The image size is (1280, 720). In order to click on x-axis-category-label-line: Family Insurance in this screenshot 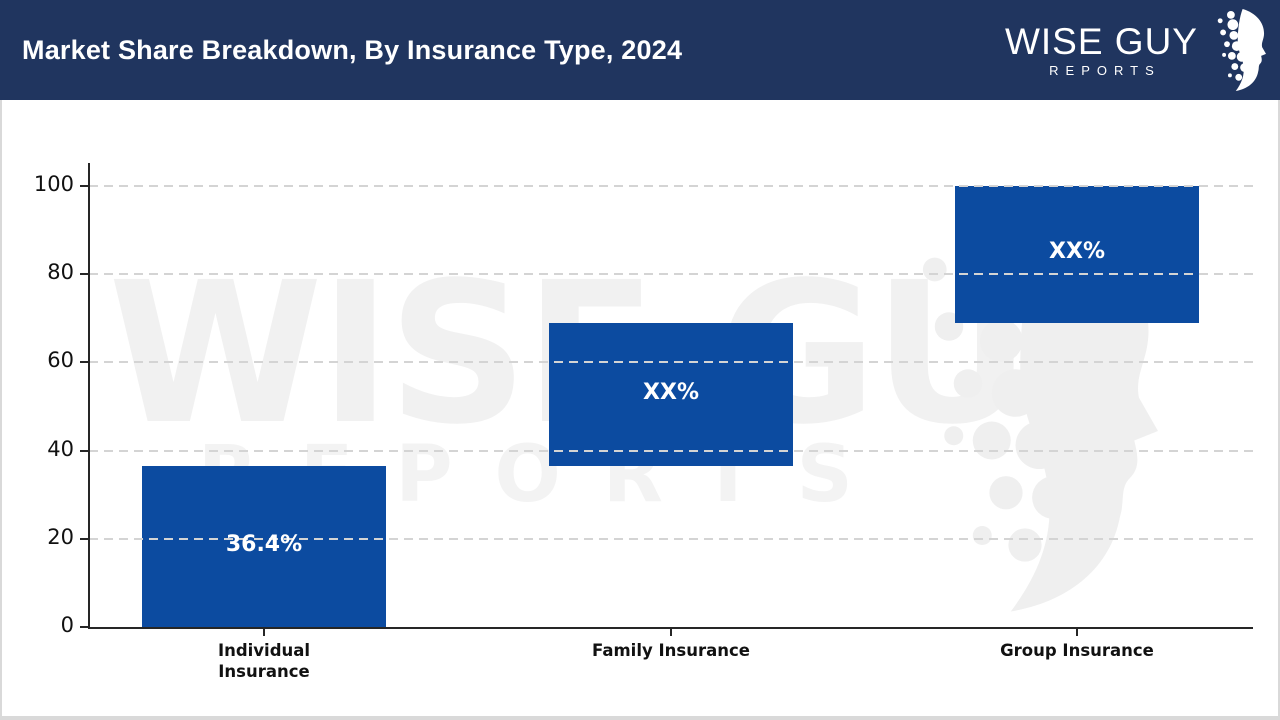, I will do `click(671, 650)`.